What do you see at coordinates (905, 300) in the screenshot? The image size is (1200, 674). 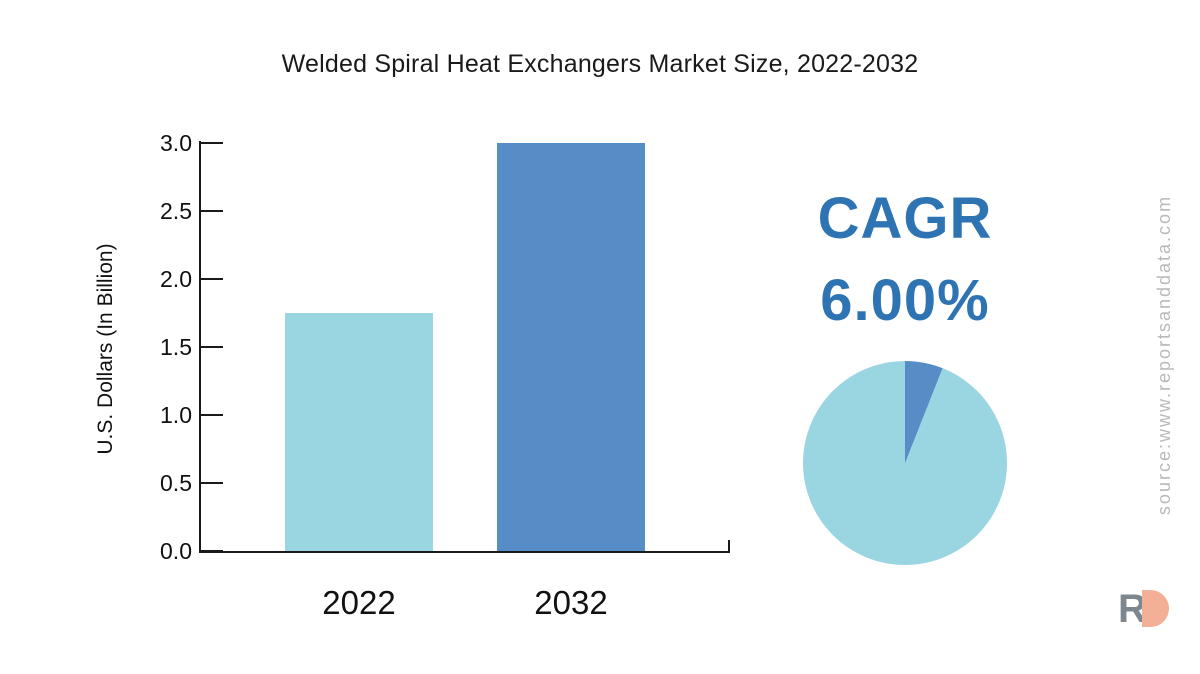 I see `cagr-value: 6.00%` at bounding box center [905, 300].